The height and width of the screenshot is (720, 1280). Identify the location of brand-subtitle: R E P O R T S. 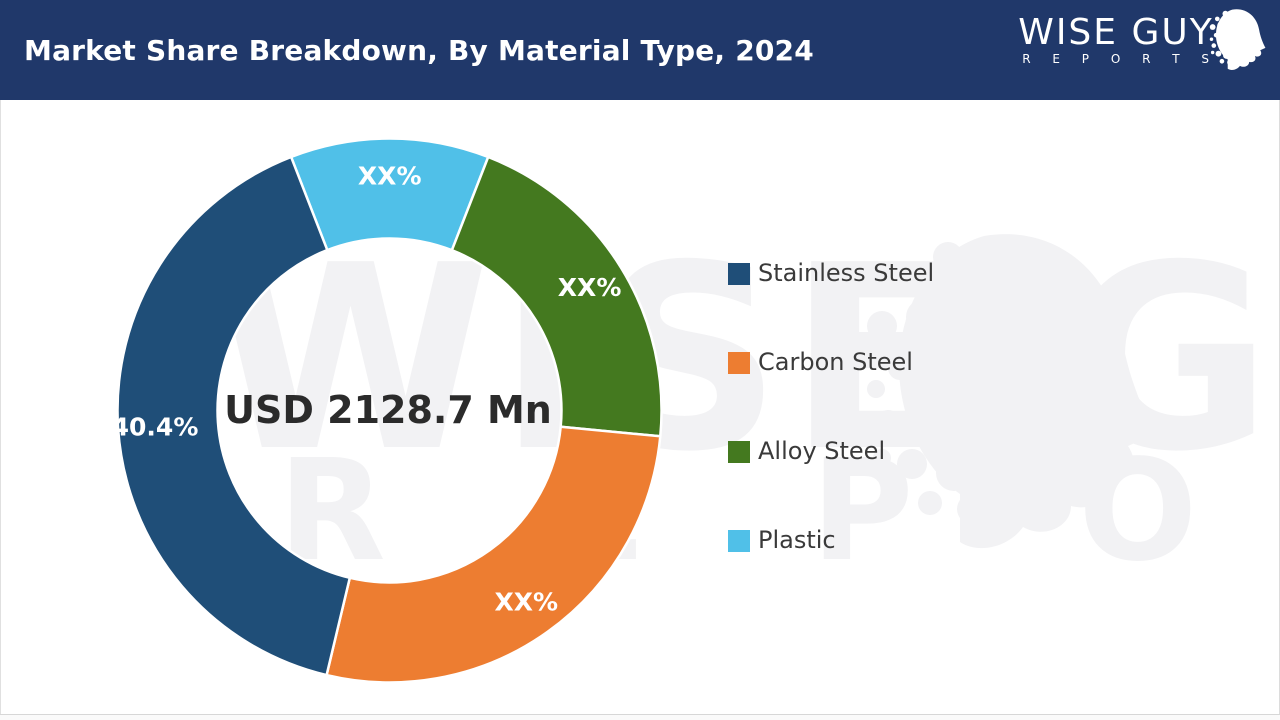
(1120, 59).